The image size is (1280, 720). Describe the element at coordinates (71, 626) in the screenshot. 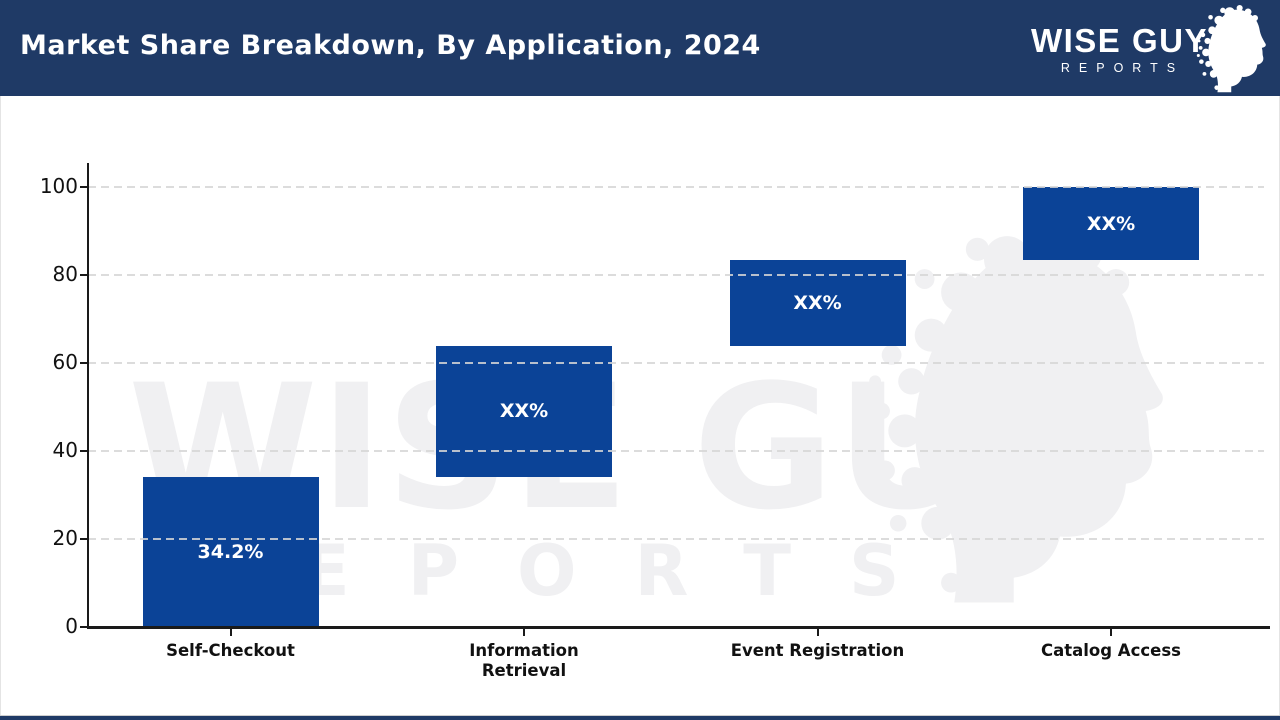

I see `y-tick-label-0: 0` at that location.